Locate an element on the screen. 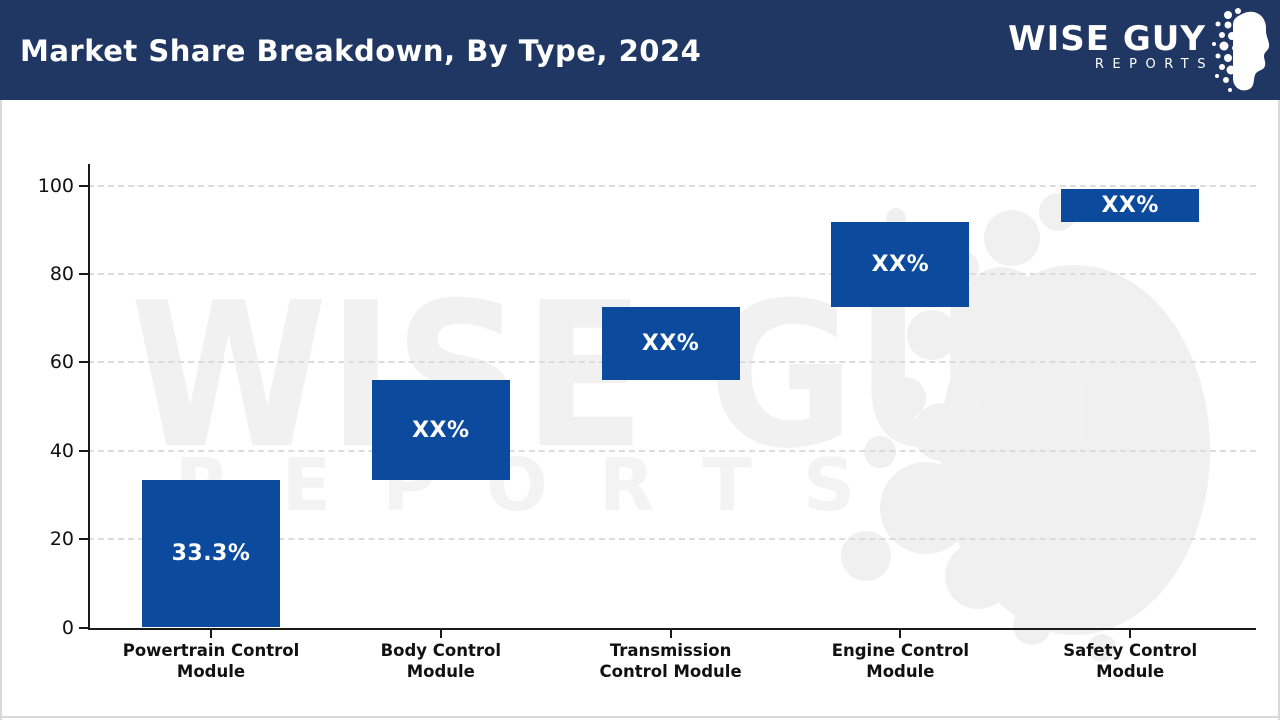  logo-text: WISE GUY REPORTS is located at coordinates (1107, 47).